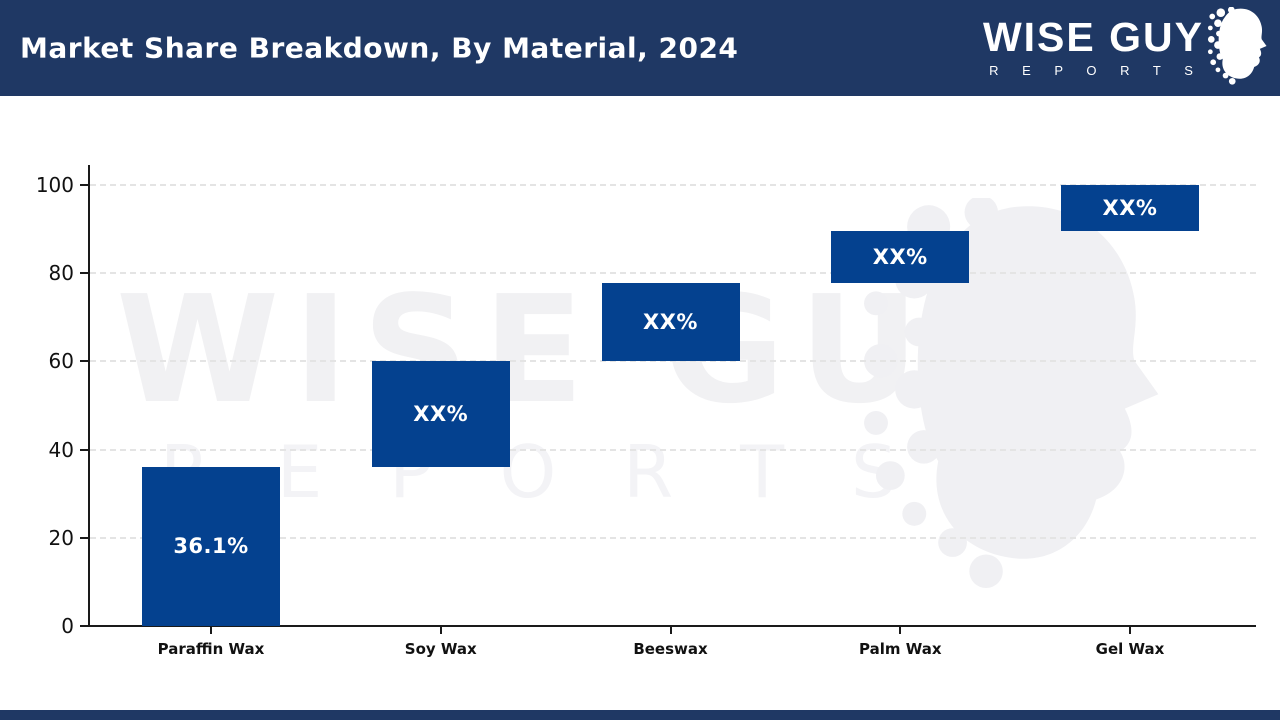 The image size is (1280, 720). I want to click on x-category-label: Soy Wax, so click(440, 649).